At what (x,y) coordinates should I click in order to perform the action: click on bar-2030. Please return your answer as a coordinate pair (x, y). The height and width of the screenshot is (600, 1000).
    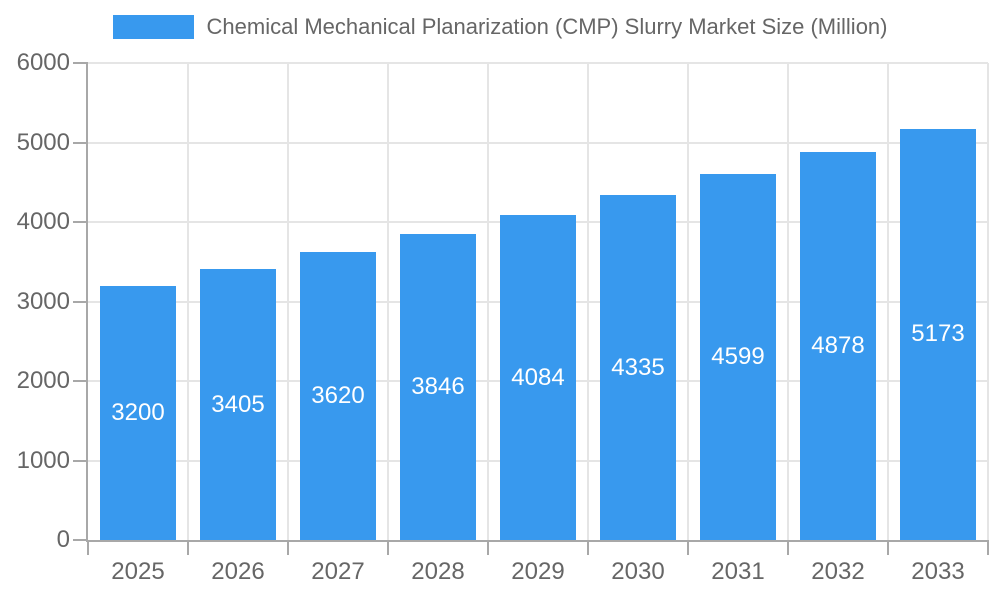
    Looking at the image, I should click on (638, 367).